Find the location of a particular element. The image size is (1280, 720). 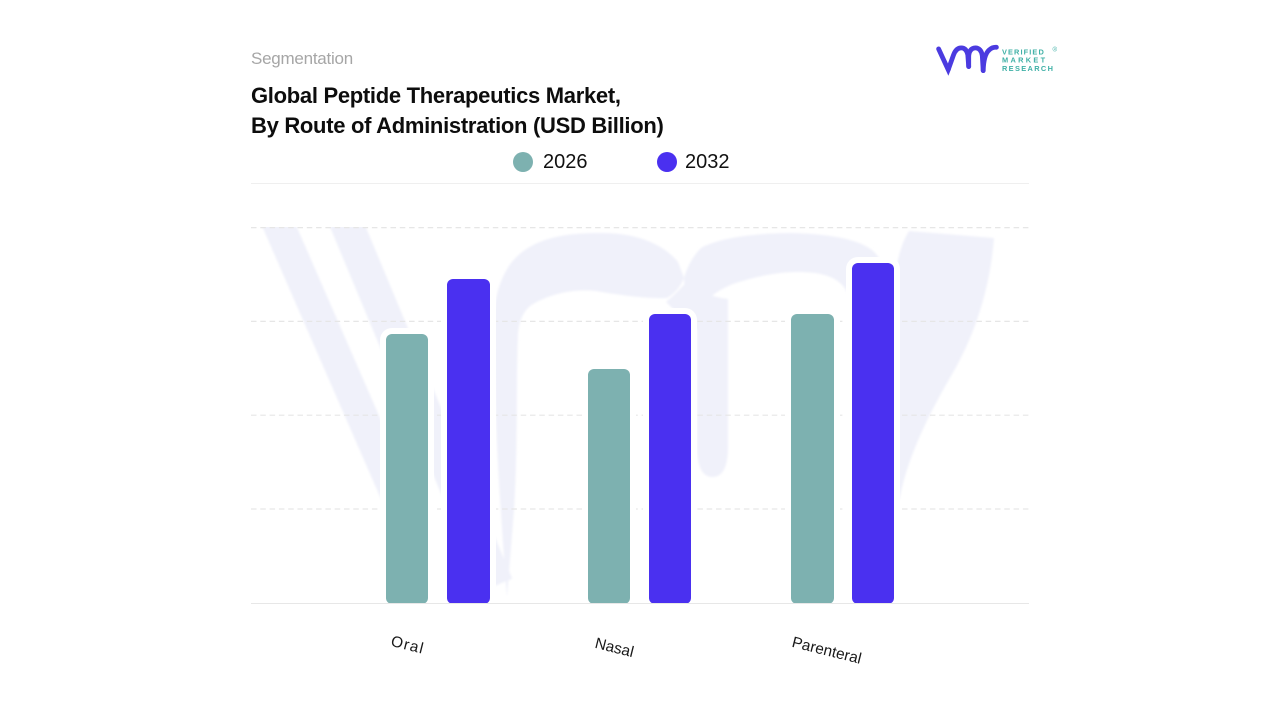

svg-text: VERIFIED is located at coordinates (1023, 51).